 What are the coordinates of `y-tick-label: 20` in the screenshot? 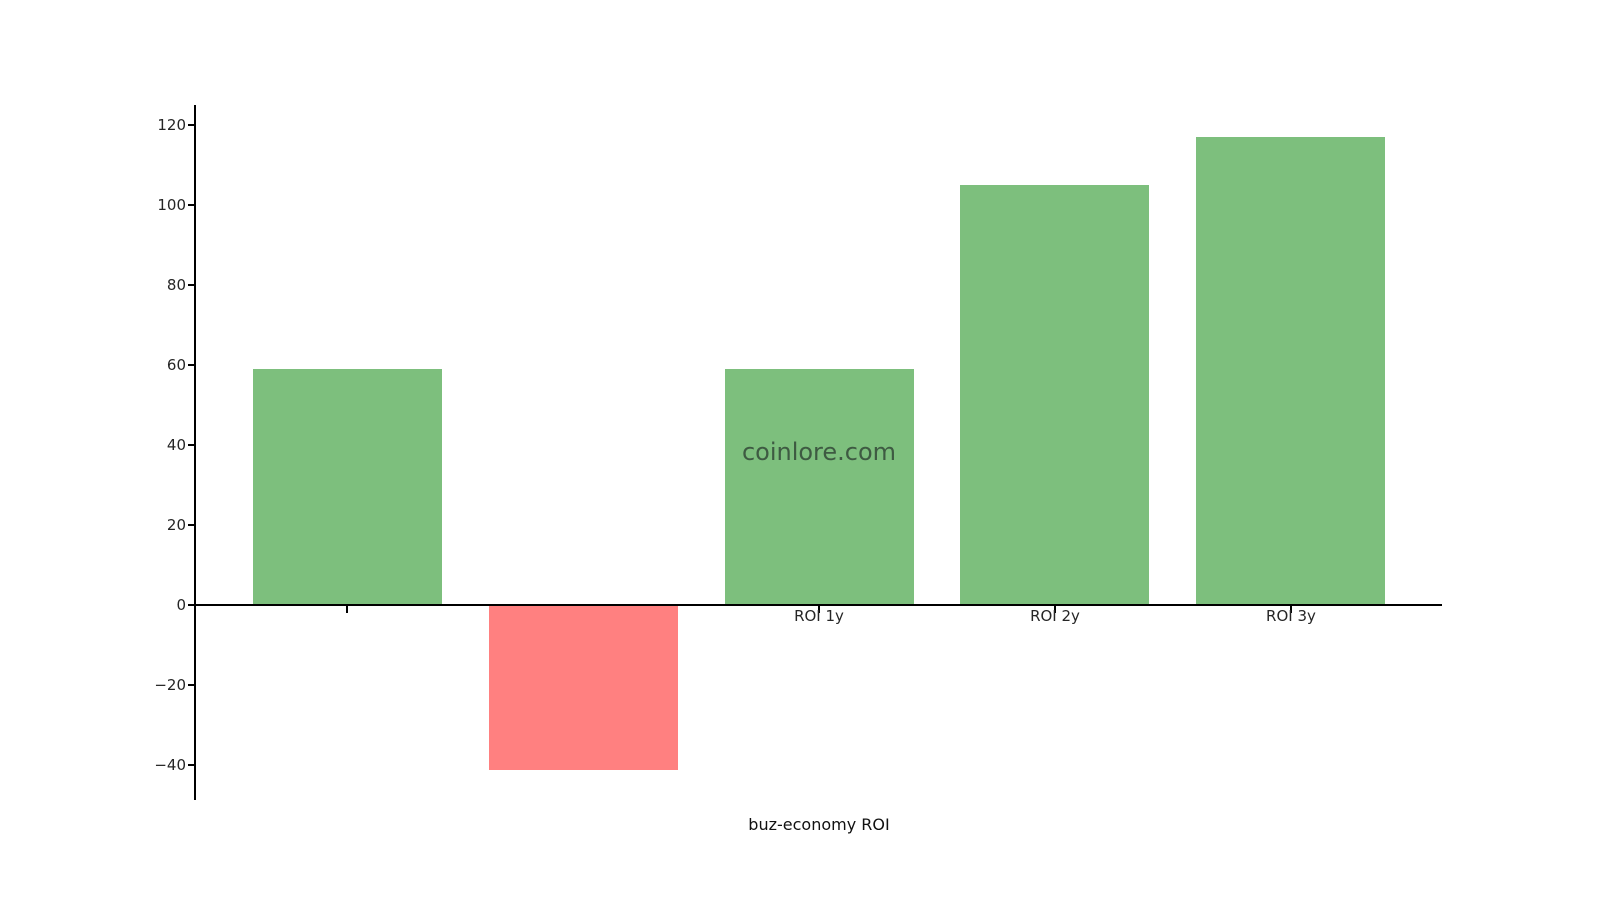 It's located at (176, 525).